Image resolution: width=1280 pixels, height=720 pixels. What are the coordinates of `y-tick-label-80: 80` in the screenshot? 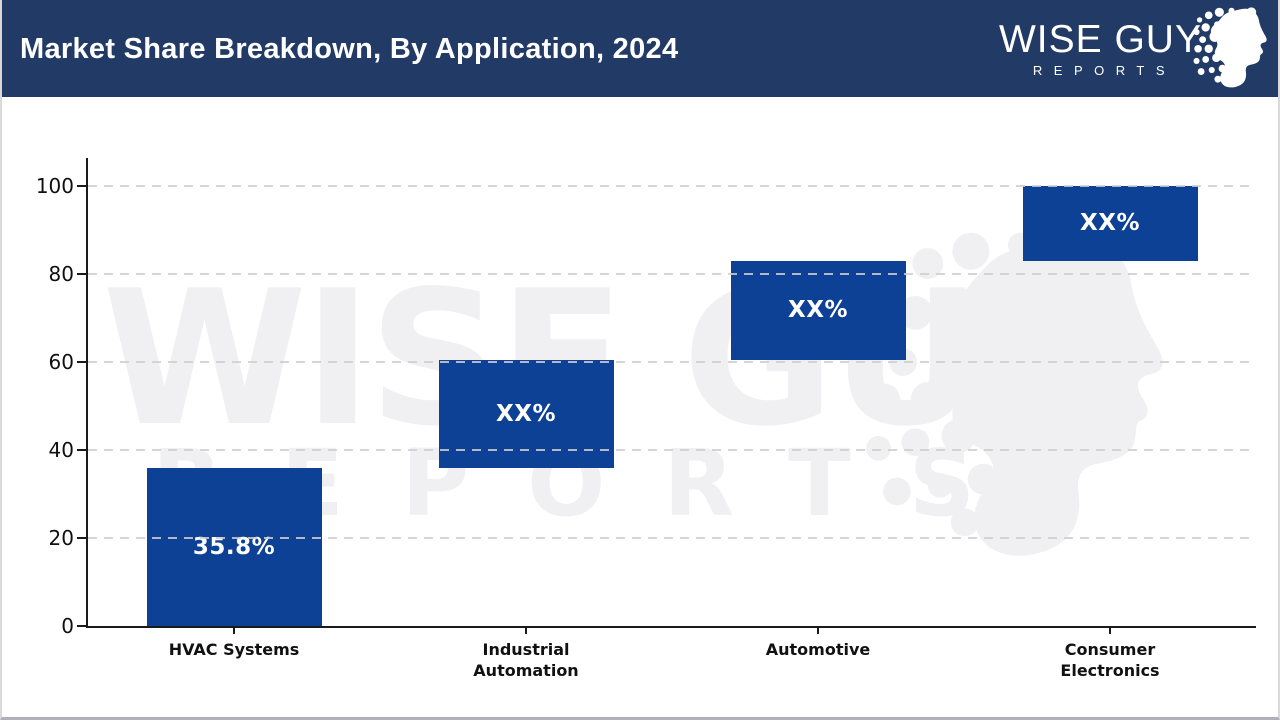 It's located at (61, 274).